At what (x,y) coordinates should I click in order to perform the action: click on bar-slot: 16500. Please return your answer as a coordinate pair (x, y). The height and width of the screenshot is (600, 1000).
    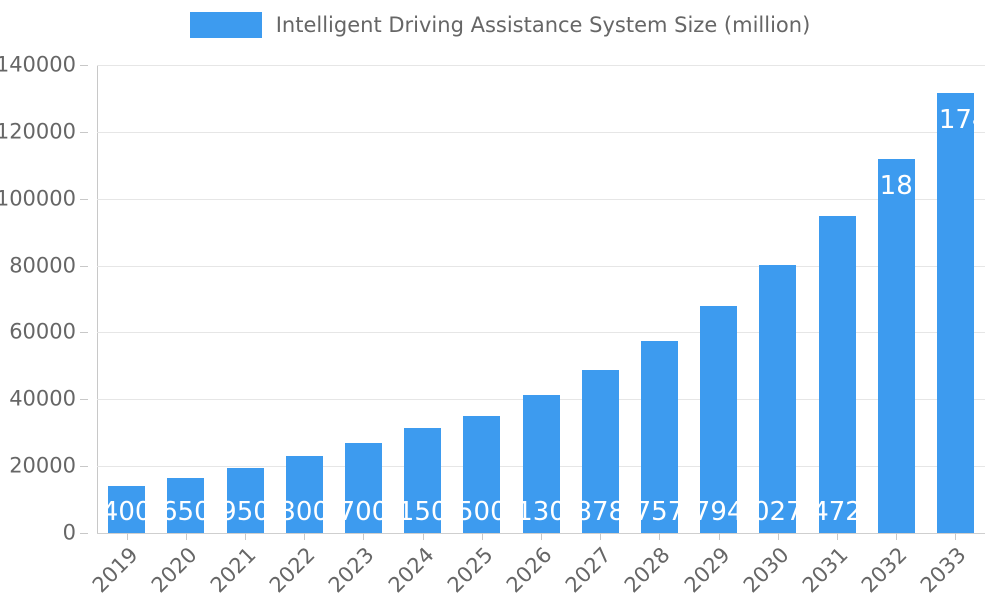
    Looking at the image, I should click on (185, 299).